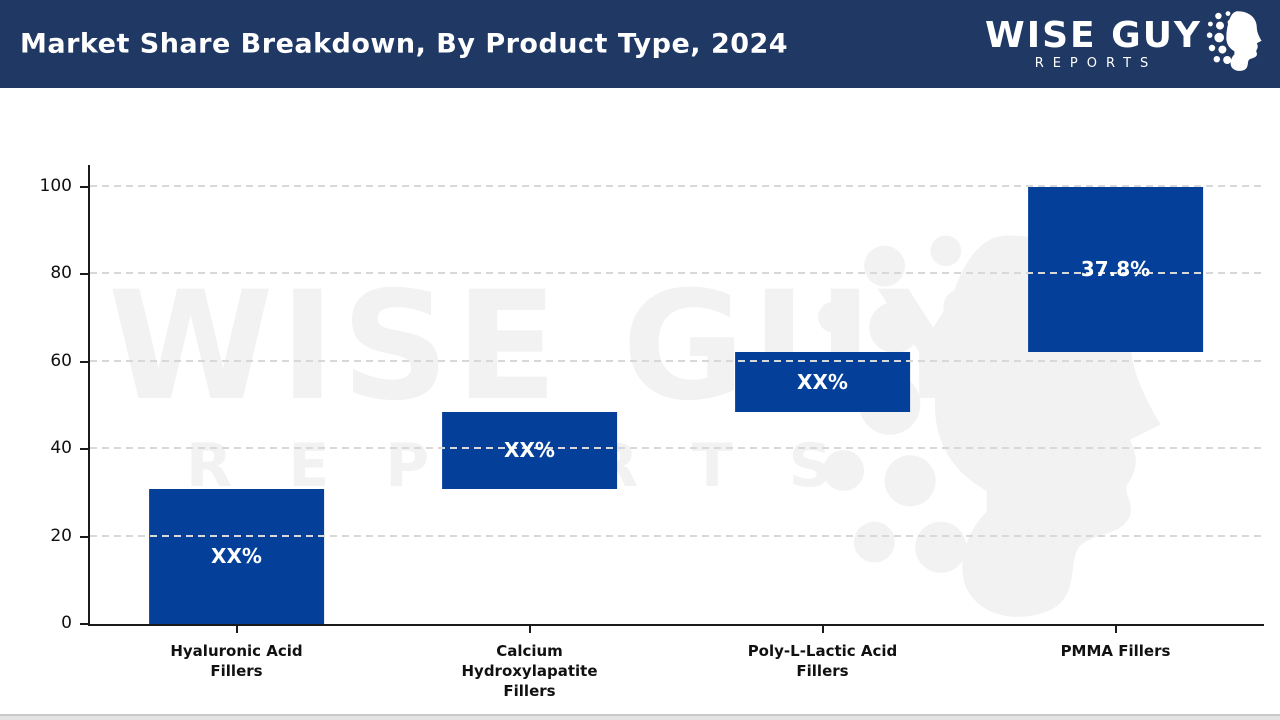 Image resolution: width=1280 pixels, height=720 pixels. I want to click on x-axis-category-label: Poly-L-Lactic Acid Fillers, so click(822, 661).